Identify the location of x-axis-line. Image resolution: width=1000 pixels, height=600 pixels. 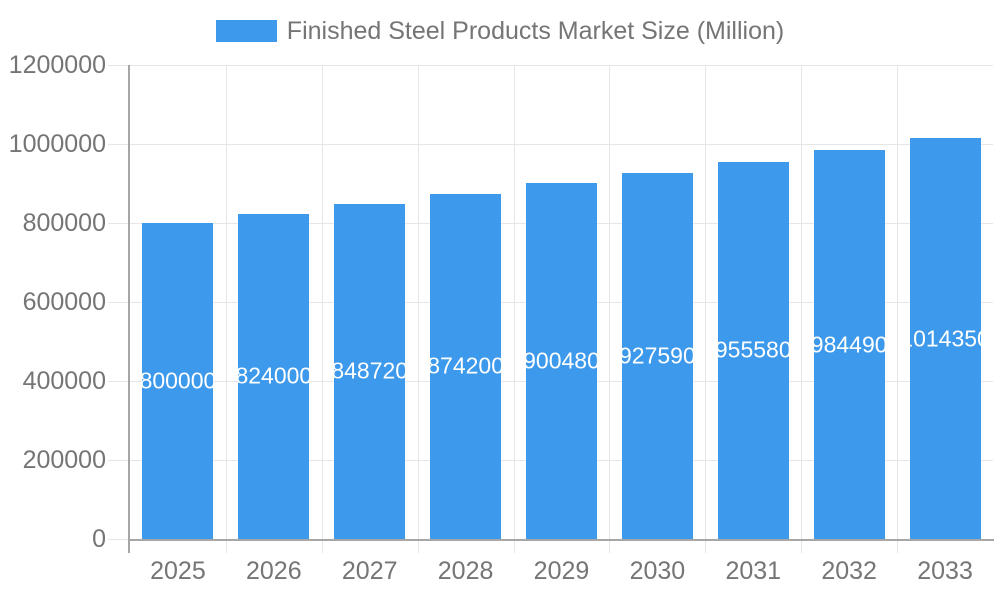
(561, 540).